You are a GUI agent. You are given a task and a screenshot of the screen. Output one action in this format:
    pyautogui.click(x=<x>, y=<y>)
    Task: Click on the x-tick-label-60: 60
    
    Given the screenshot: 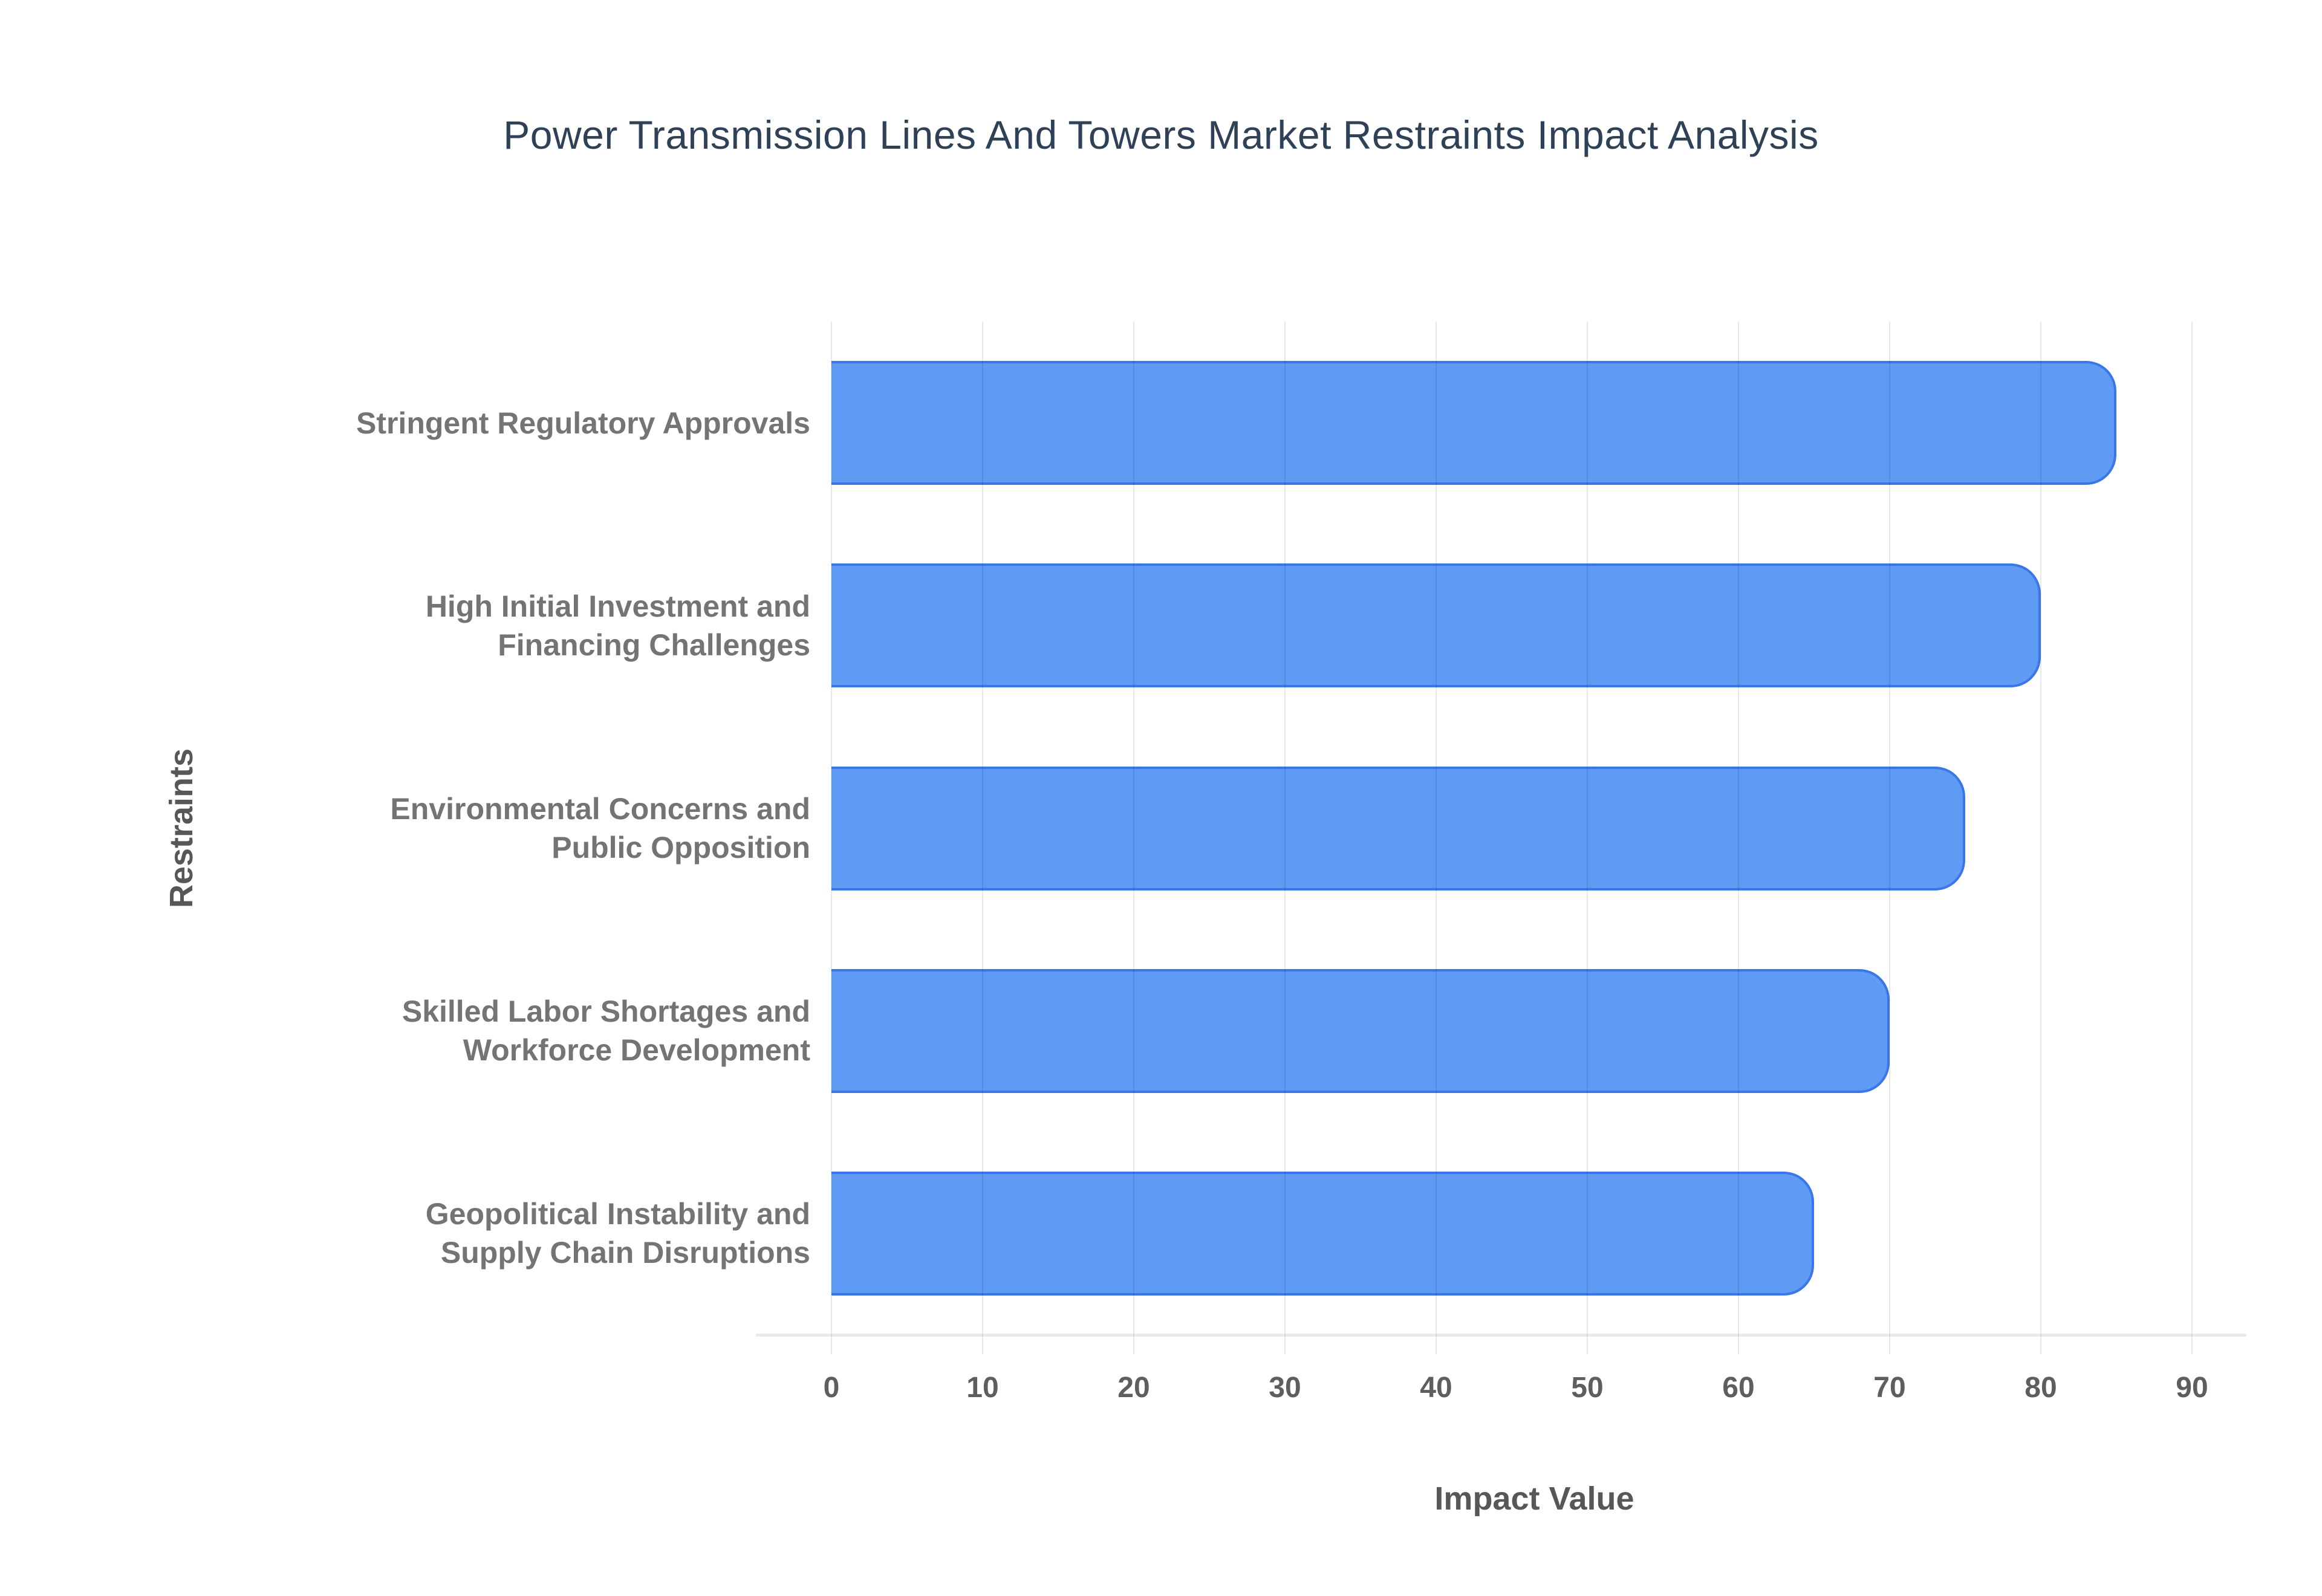 What is the action you would take?
    pyautogui.click(x=1738, y=1388)
    